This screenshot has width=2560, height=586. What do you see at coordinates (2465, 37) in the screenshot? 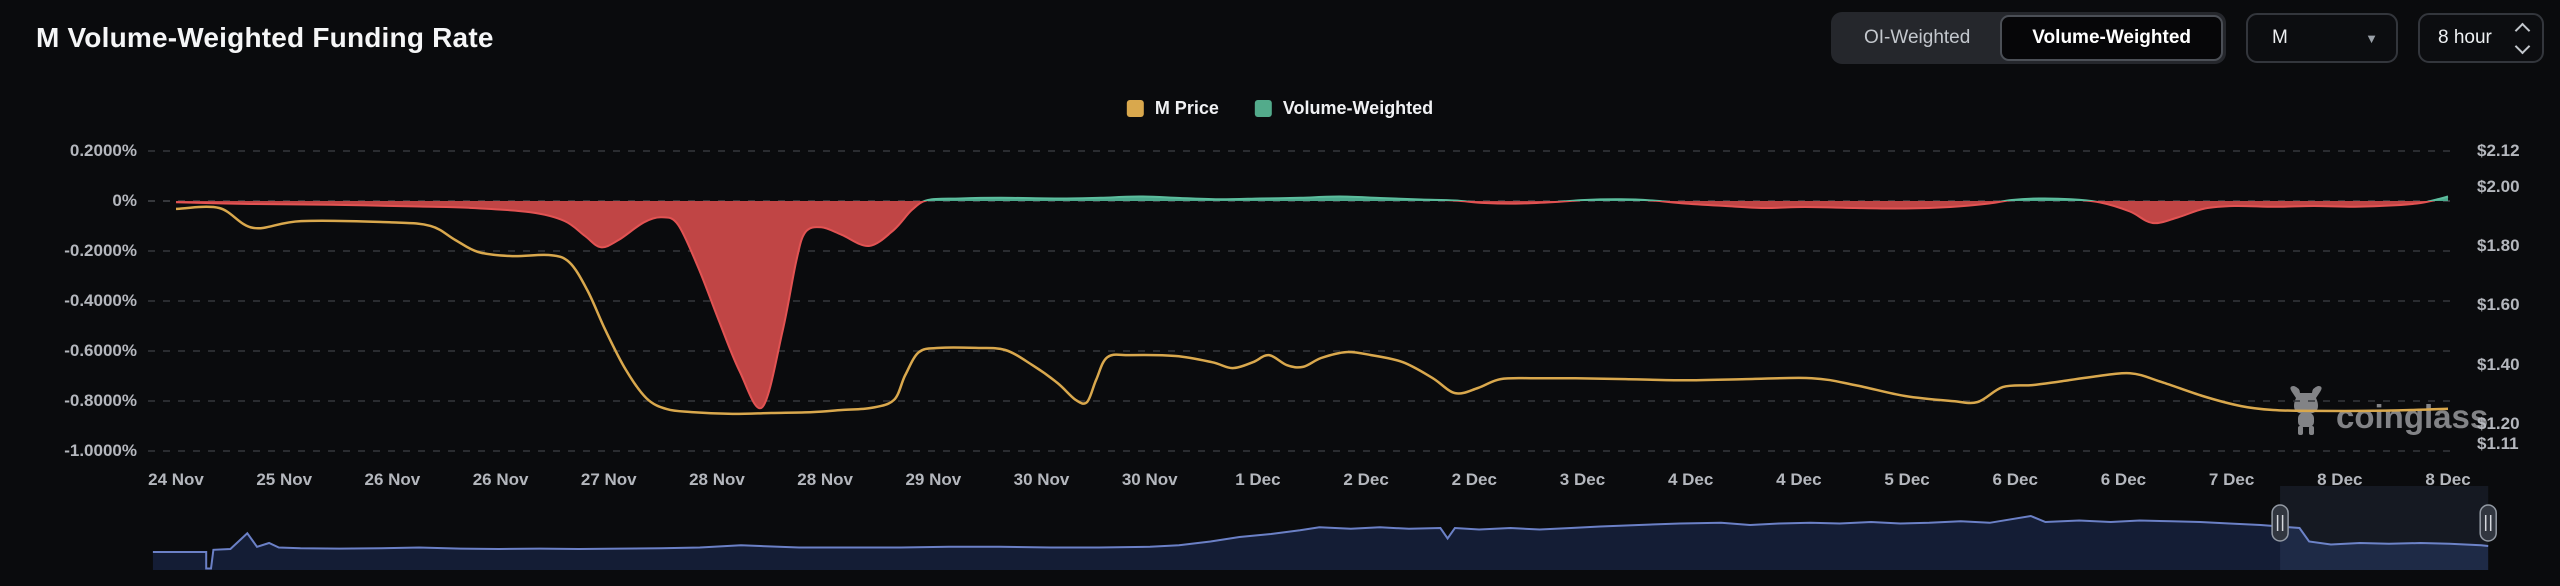
I see `interval-select-value: 8 hour` at bounding box center [2465, 37].